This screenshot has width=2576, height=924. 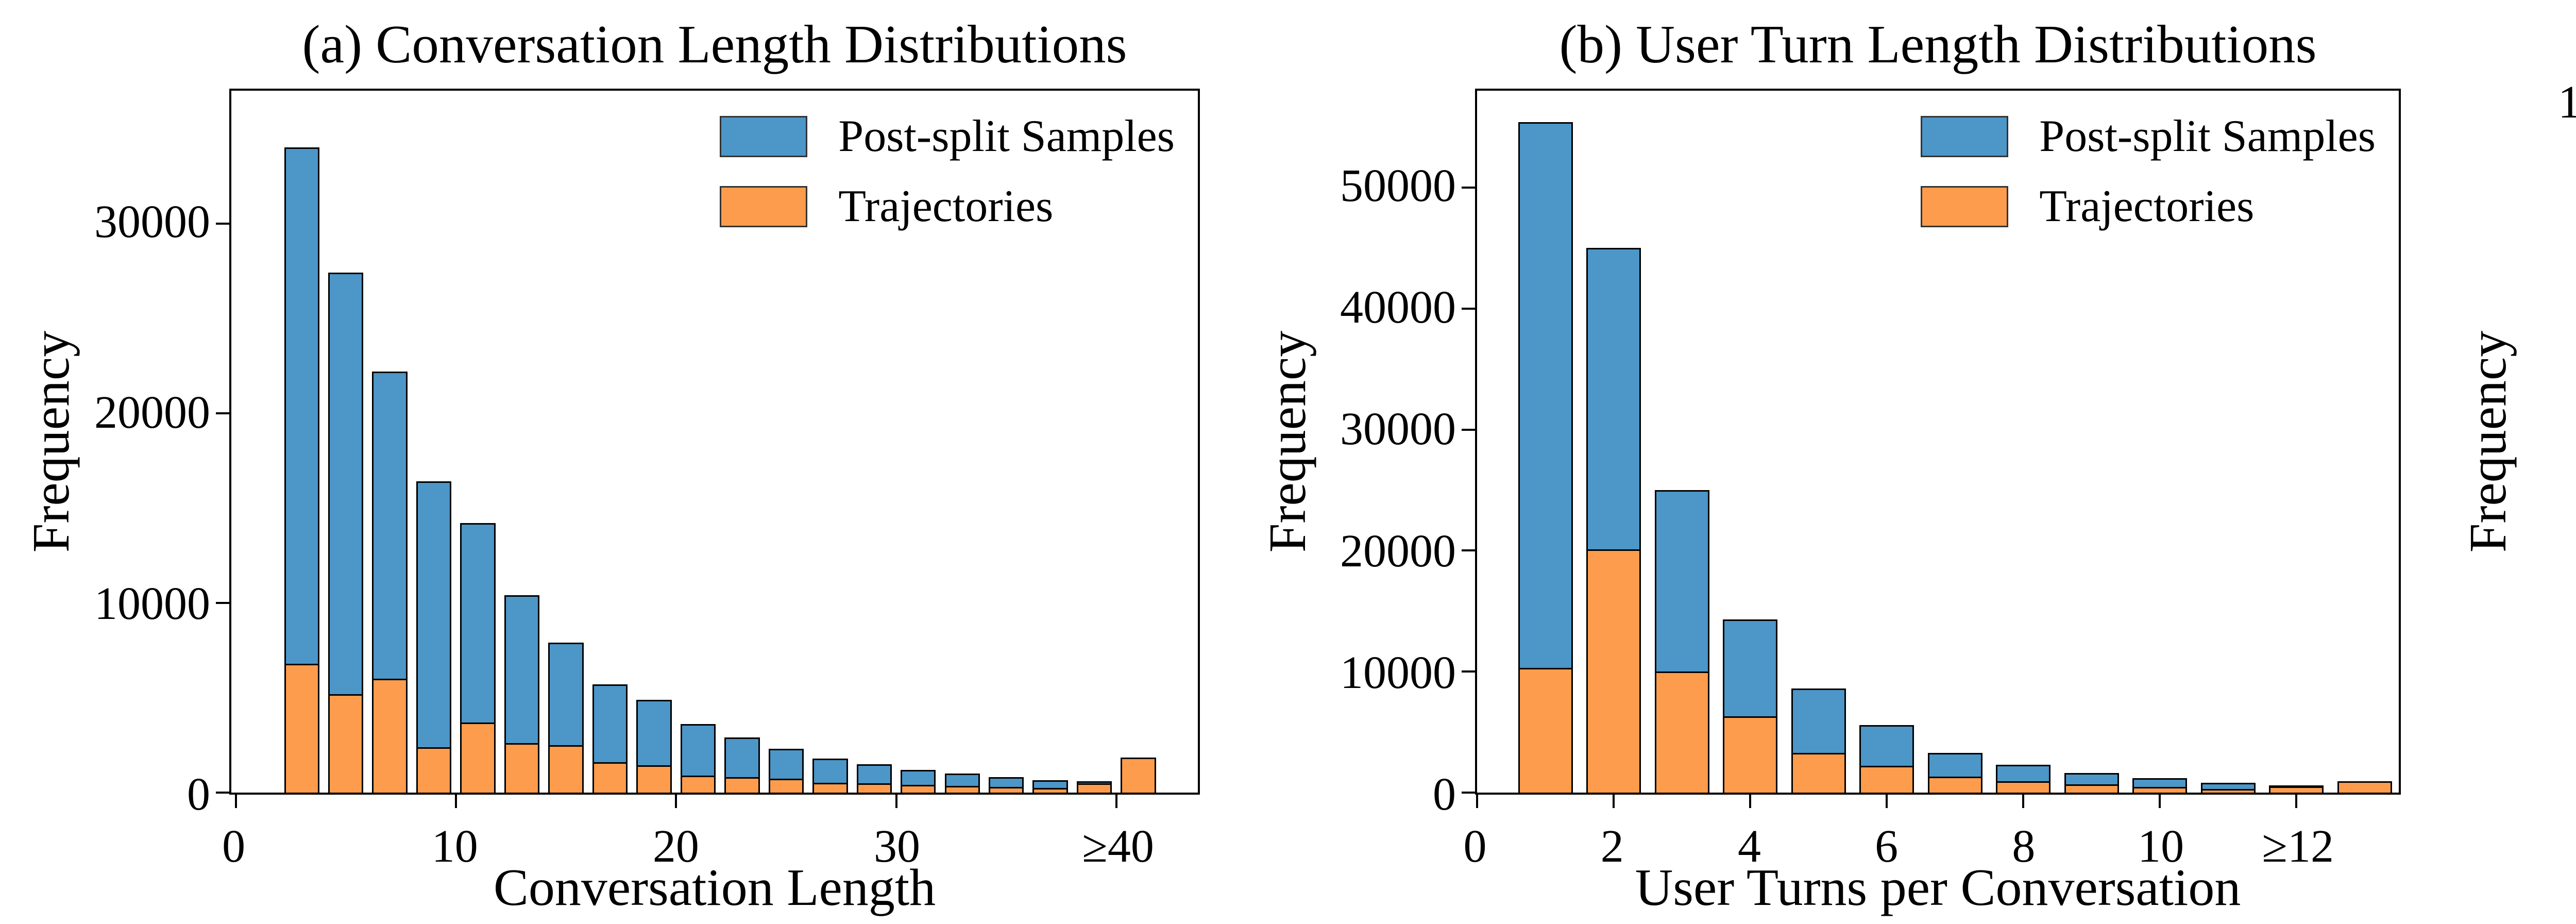 What do you see at coordinates (1938, 888) in the screenshot?
I see `x-axis-label: User Turns per Conversation` at bounding box center [1938, 888].